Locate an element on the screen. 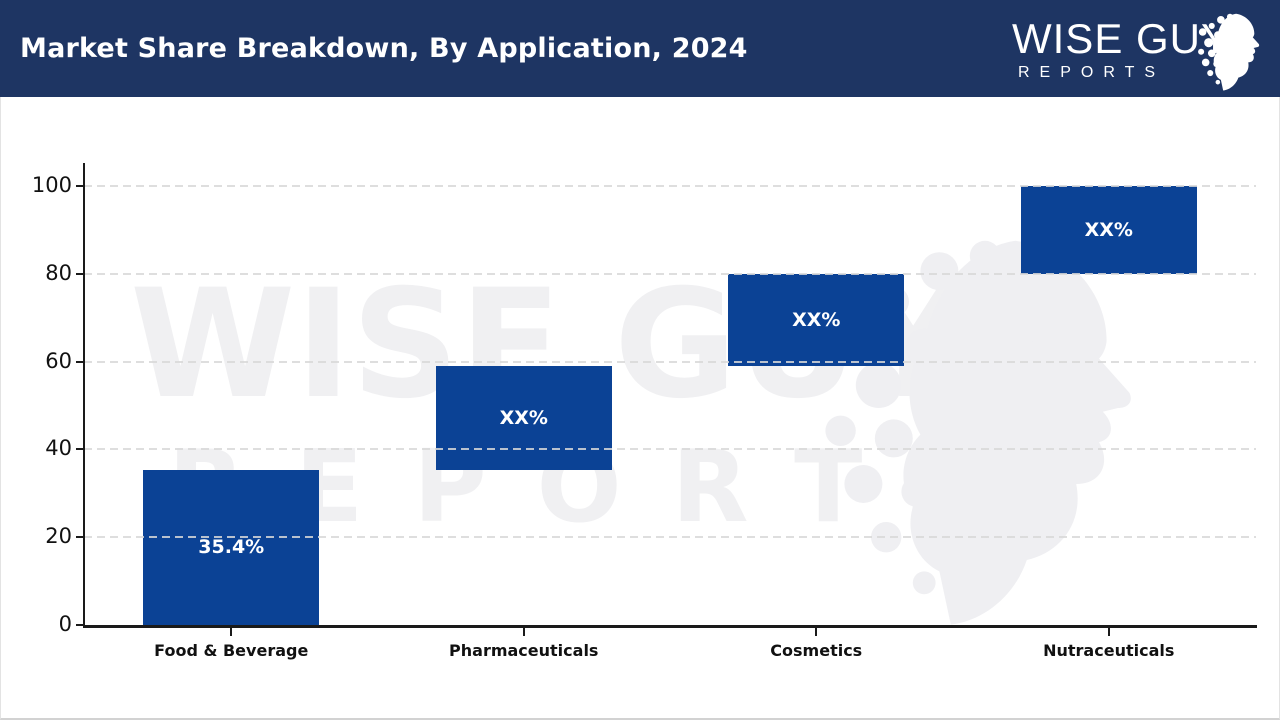  x-category-label: Pharmaceuticals is located at coordinates (524, 650).